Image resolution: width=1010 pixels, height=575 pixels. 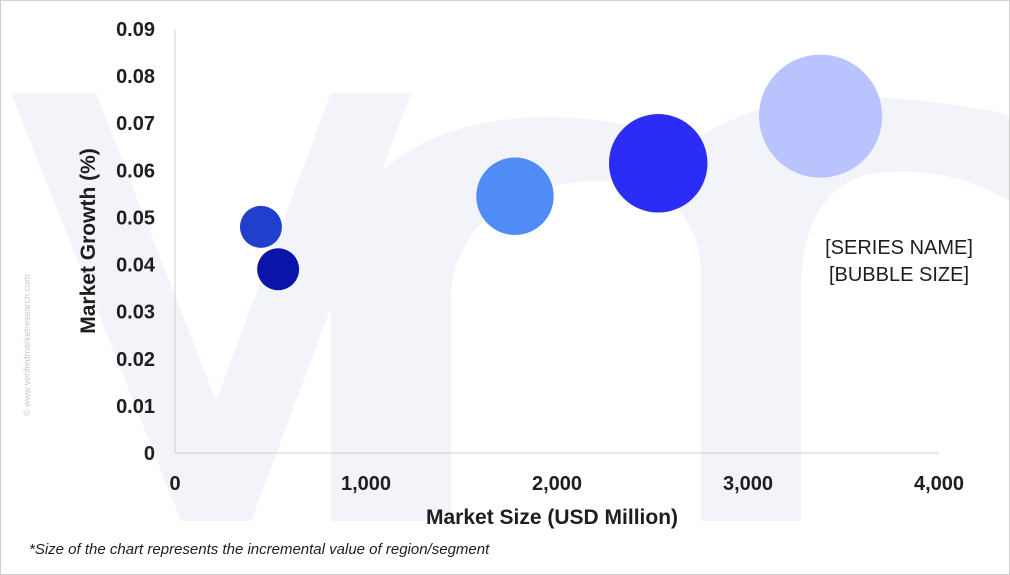 I want to click on y-tick-label: 0.03, so click(x=135, y=313).